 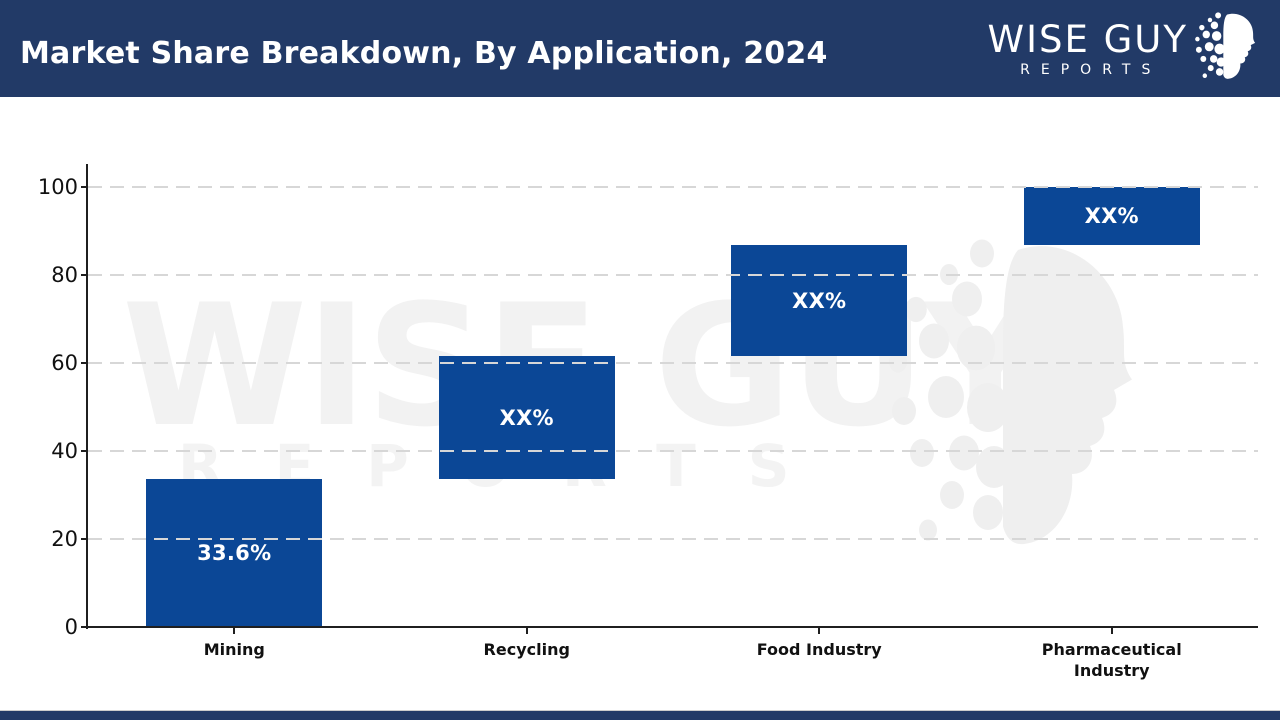 I want to click on bar-mining: 33.6%, so click(x=234, y=553).